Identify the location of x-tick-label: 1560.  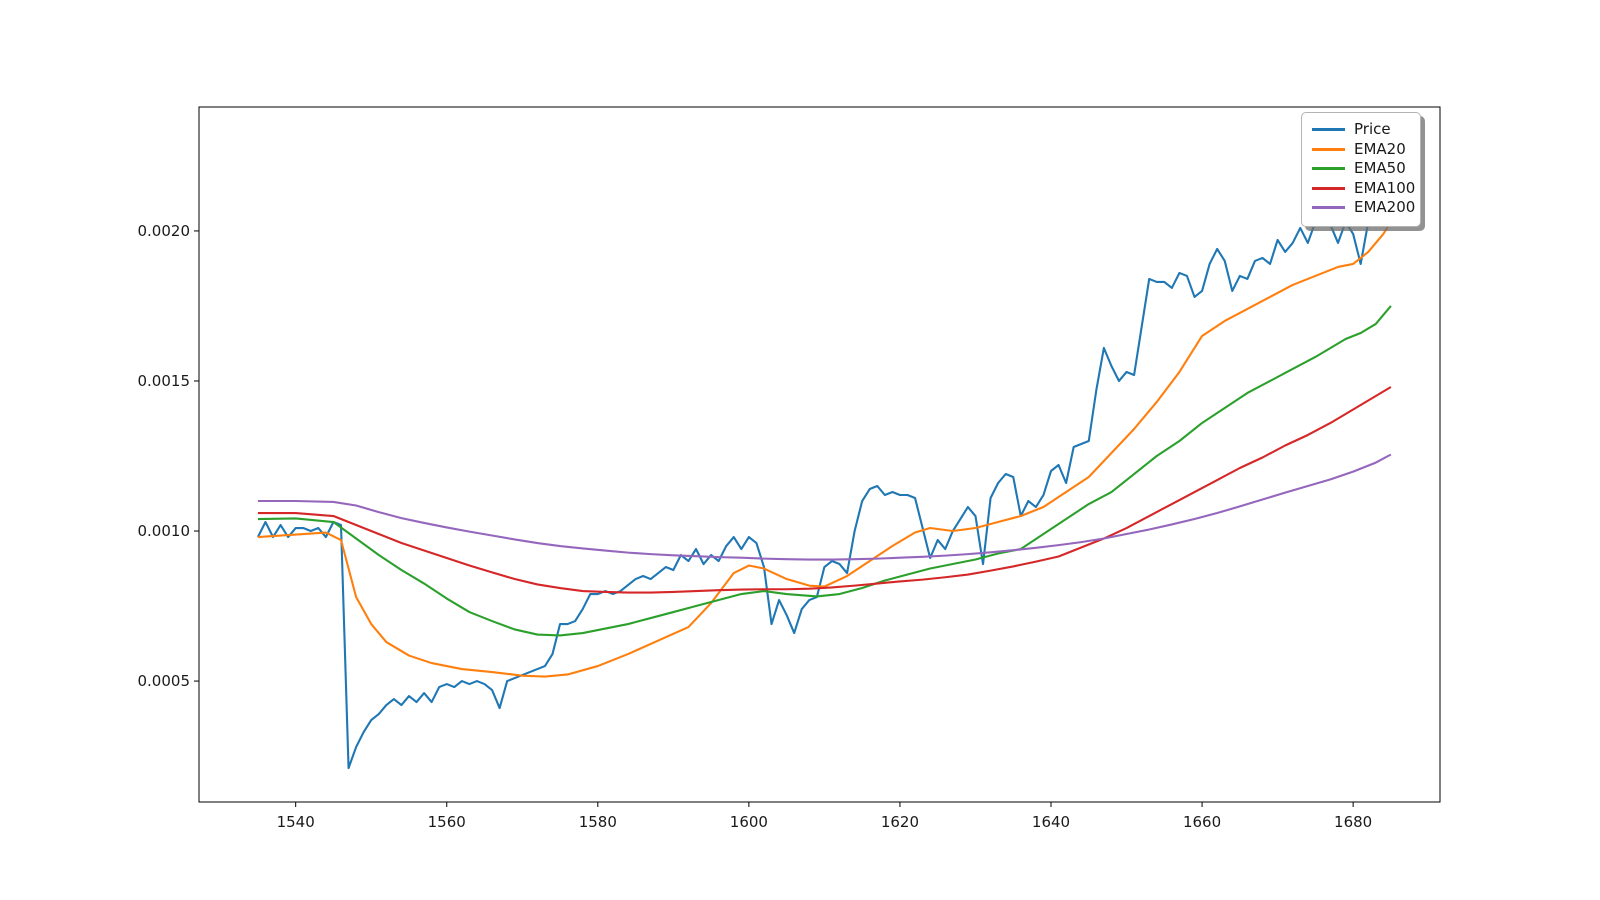
(447, 822).